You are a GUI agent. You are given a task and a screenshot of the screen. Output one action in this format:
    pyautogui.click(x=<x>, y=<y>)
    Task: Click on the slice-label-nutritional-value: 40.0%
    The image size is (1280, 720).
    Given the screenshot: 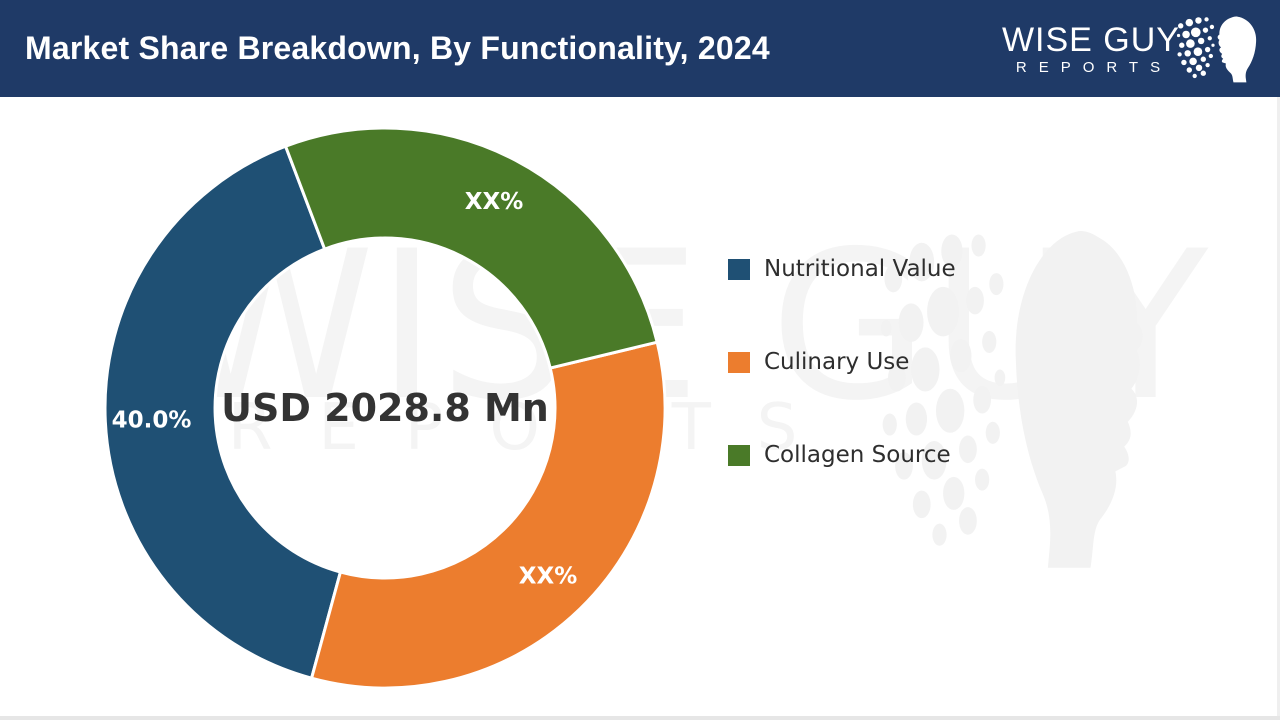 What is the action you would take?
    pyautogui.click(x=152, y=420)
    